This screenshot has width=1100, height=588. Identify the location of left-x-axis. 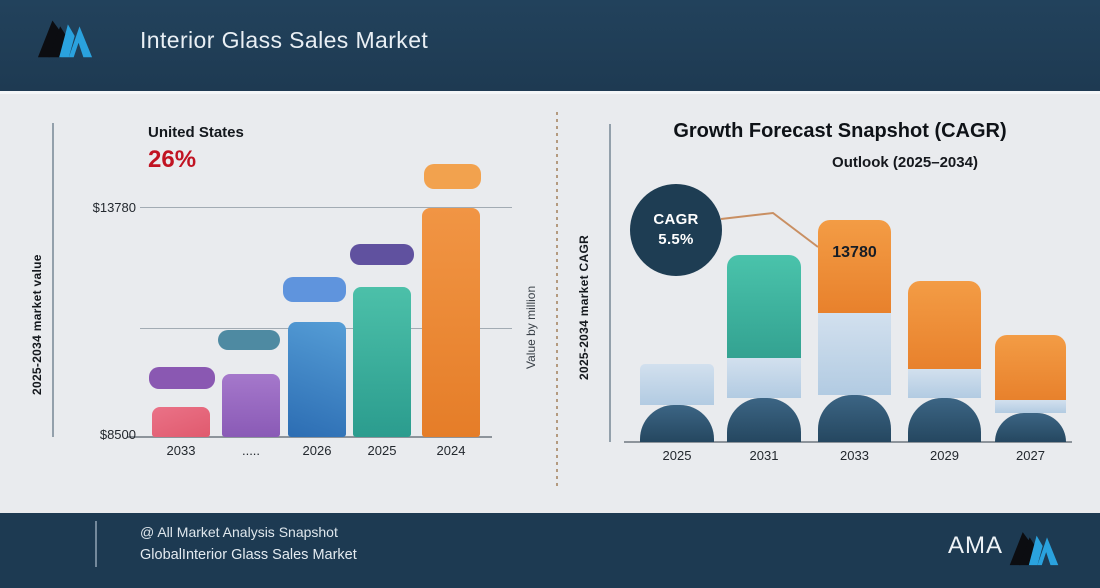
(309, 437).